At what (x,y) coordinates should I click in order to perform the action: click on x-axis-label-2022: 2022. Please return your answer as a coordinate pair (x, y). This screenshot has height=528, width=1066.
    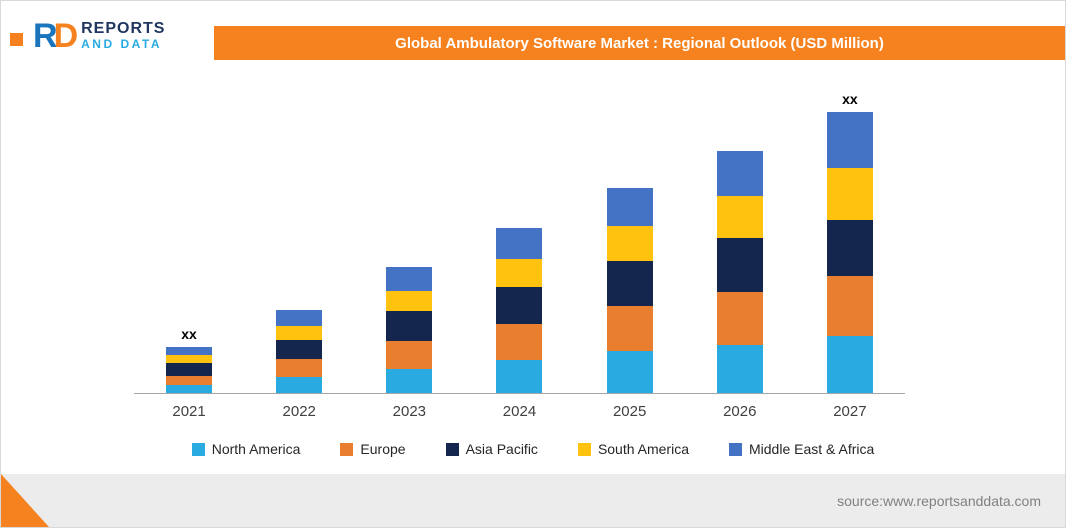
    Looking at the image, I should click on (299, 411).